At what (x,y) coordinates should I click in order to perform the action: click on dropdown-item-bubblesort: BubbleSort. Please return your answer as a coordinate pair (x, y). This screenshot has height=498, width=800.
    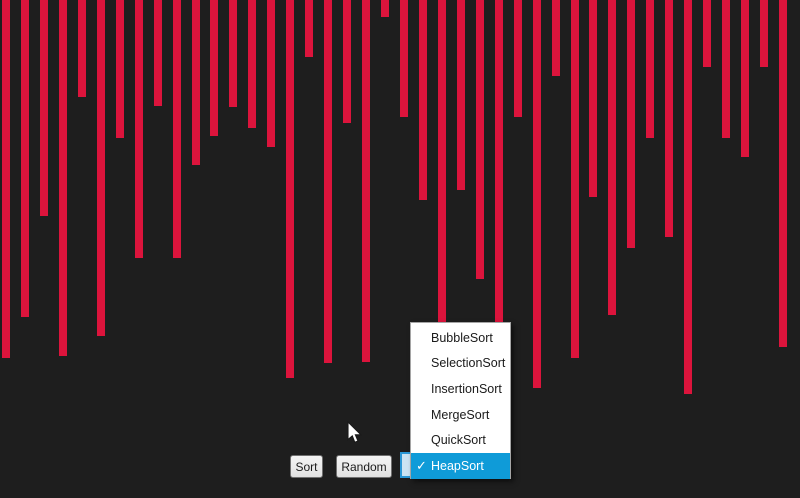
    Looking at the image, I should click on (460, 338).